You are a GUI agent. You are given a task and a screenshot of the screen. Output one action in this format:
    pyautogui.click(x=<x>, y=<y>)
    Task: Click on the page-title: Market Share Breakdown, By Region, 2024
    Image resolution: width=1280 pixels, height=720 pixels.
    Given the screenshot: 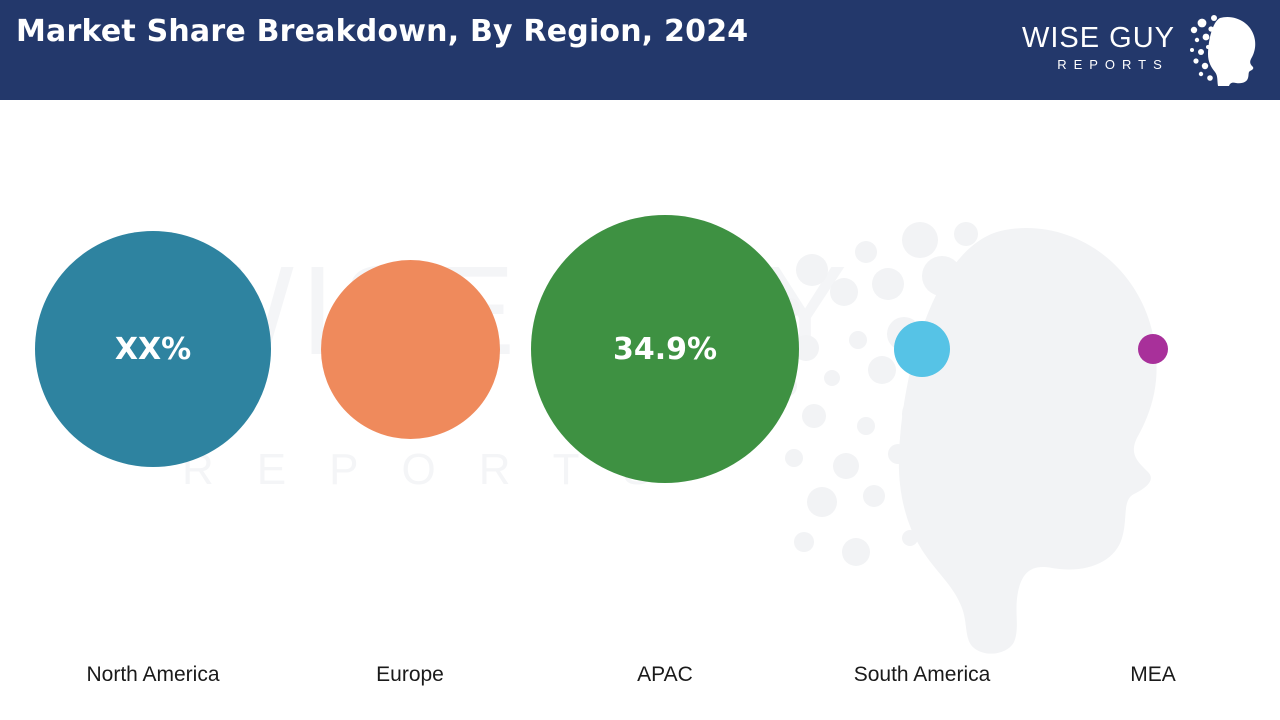 What is the action you would take?
    pyautogui.click(x=382, y=31)
    